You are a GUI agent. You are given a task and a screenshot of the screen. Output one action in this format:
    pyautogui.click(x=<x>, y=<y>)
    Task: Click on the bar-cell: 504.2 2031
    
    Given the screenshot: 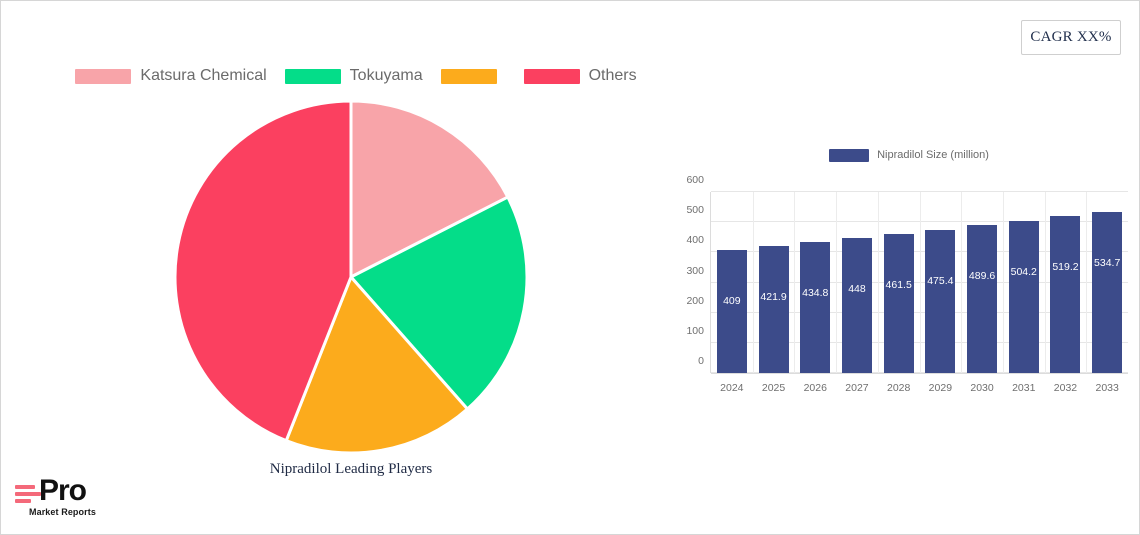 What is the action you would take?
    pyautogui.click(x=1024, y=293)
    